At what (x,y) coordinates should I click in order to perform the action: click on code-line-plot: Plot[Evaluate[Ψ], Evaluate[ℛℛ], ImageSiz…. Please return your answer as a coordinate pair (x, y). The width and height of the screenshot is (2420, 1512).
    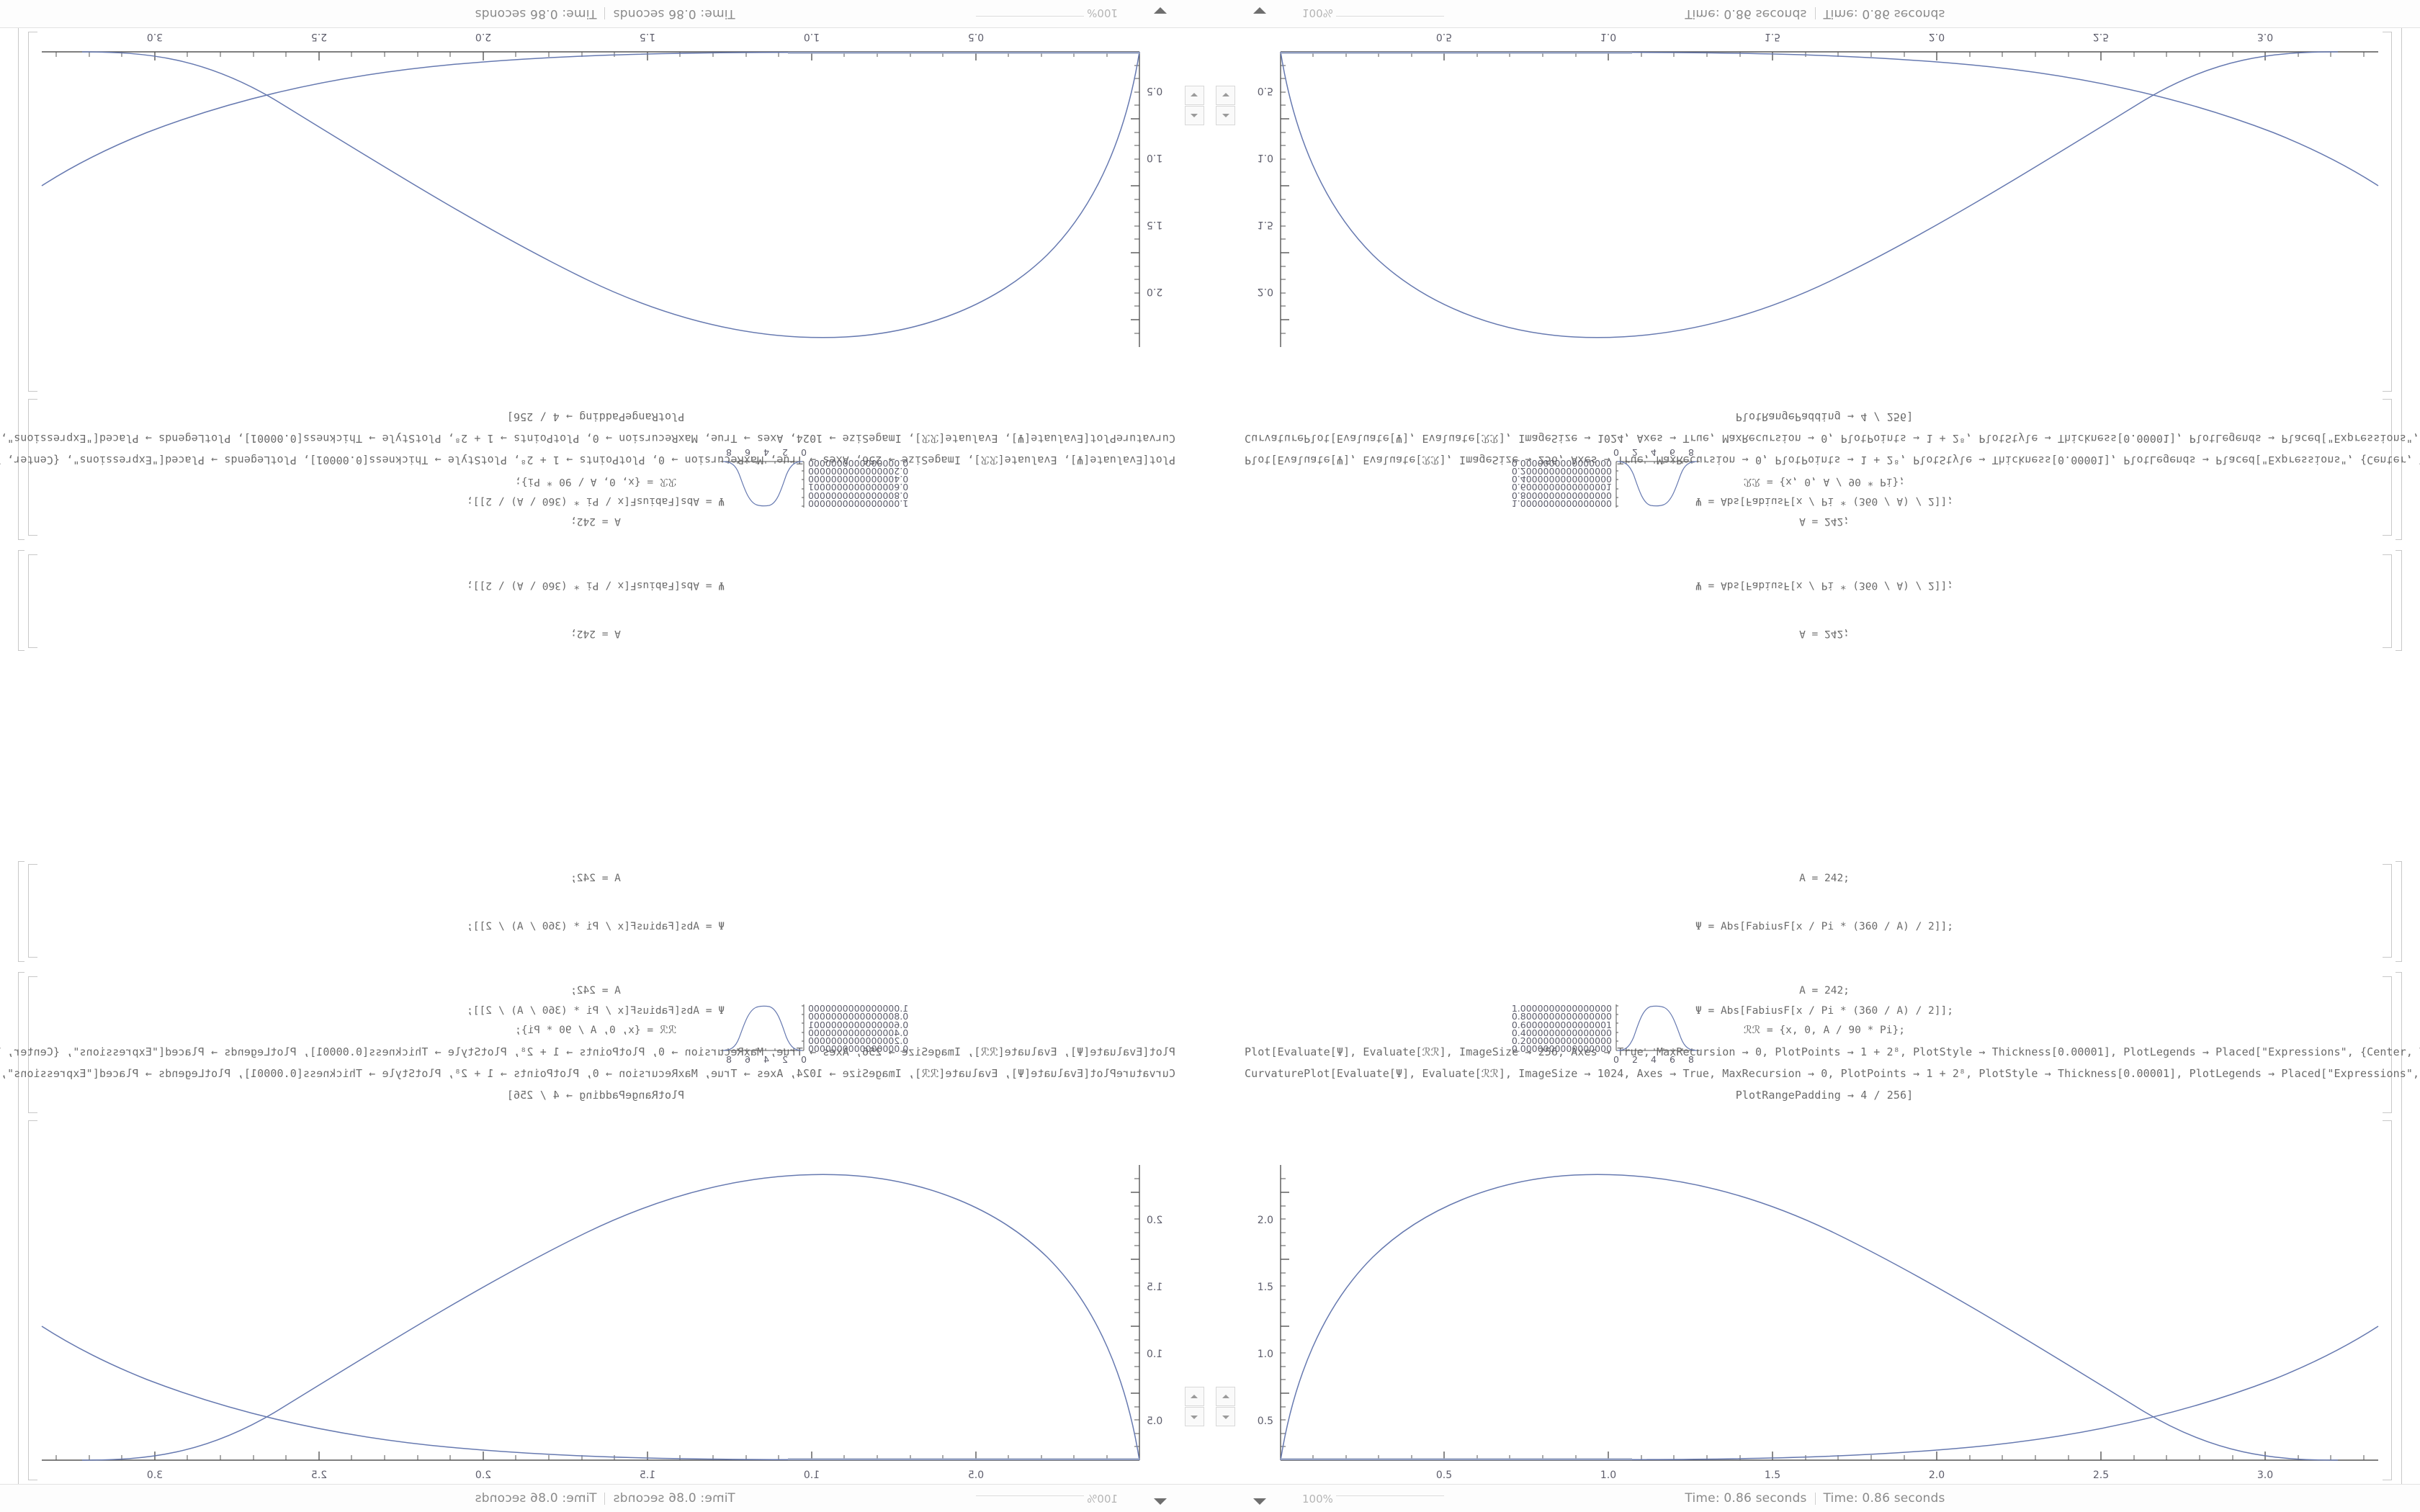
    Looking at the image, I should click on (587, 460).